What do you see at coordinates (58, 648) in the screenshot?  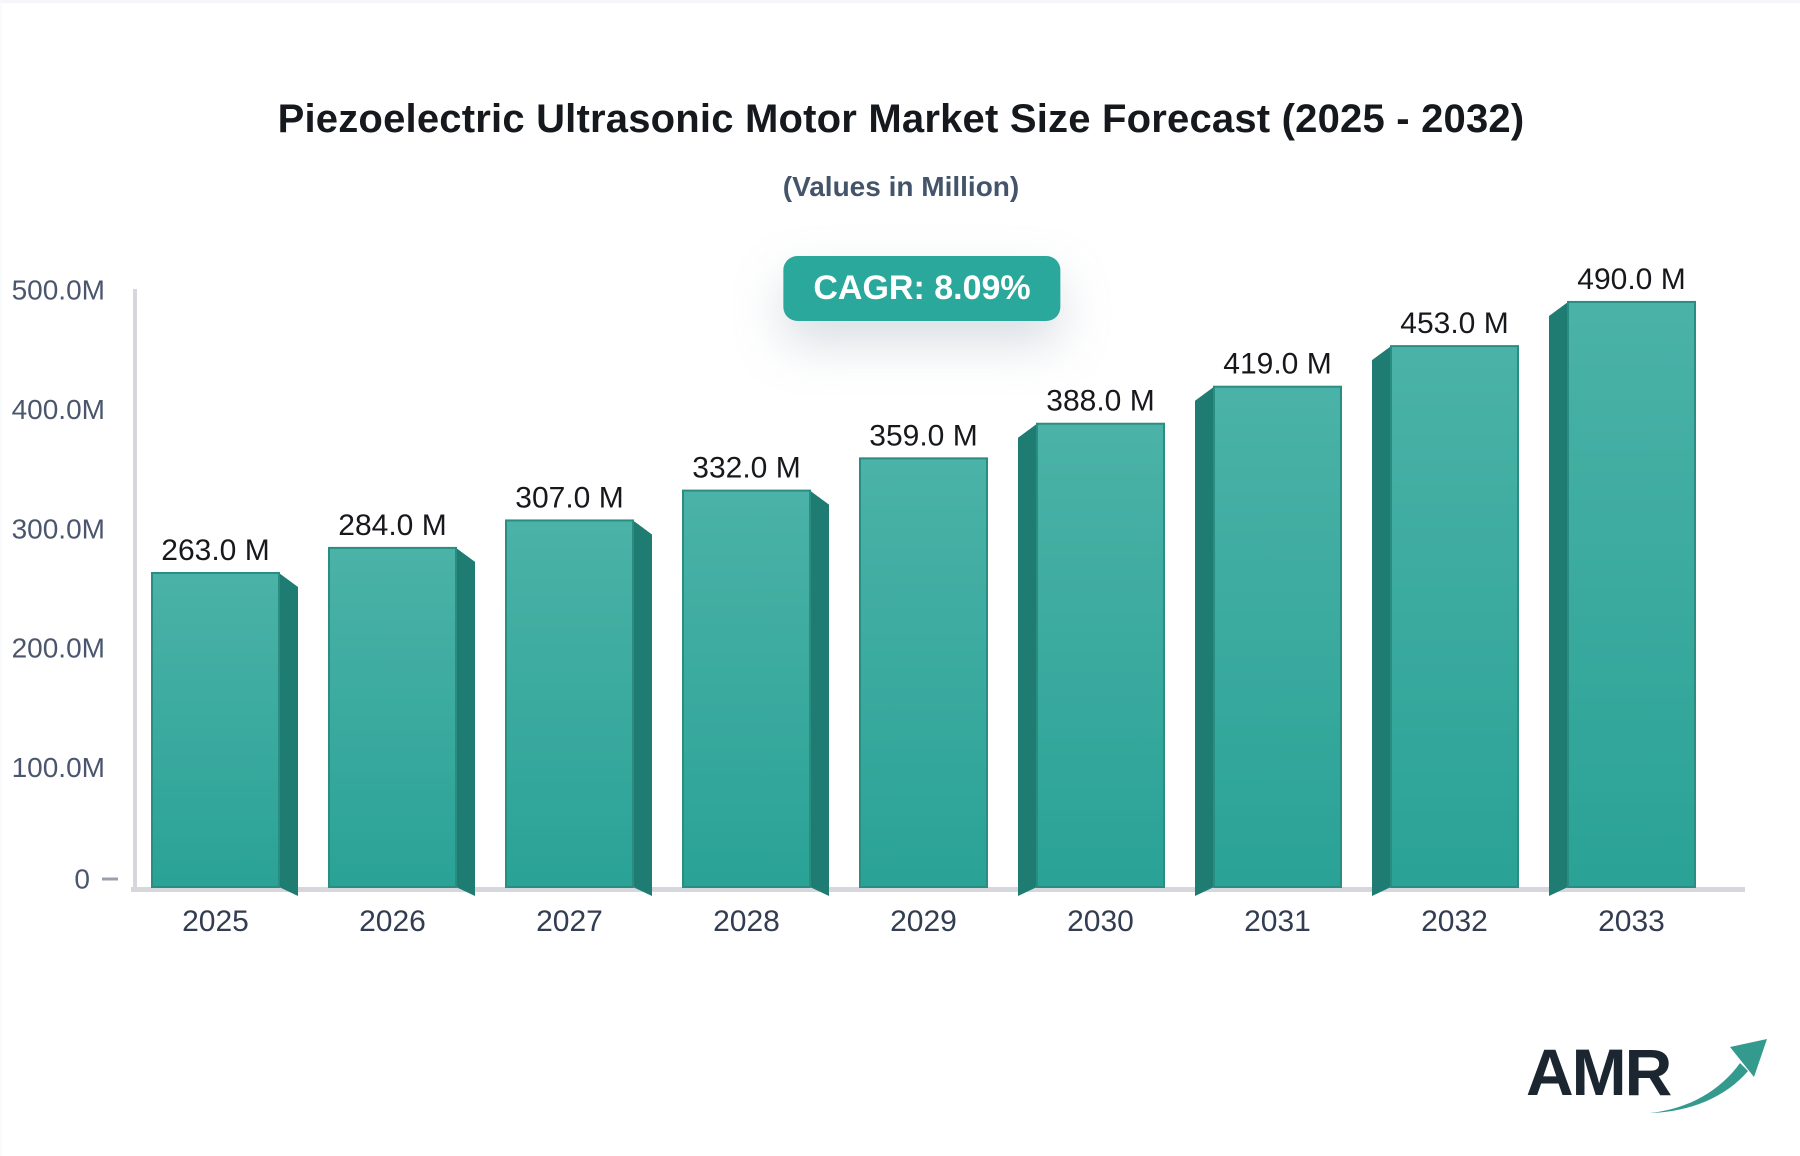 I see `y-axis-label: 200.0M` at bounding box center [58, 648].